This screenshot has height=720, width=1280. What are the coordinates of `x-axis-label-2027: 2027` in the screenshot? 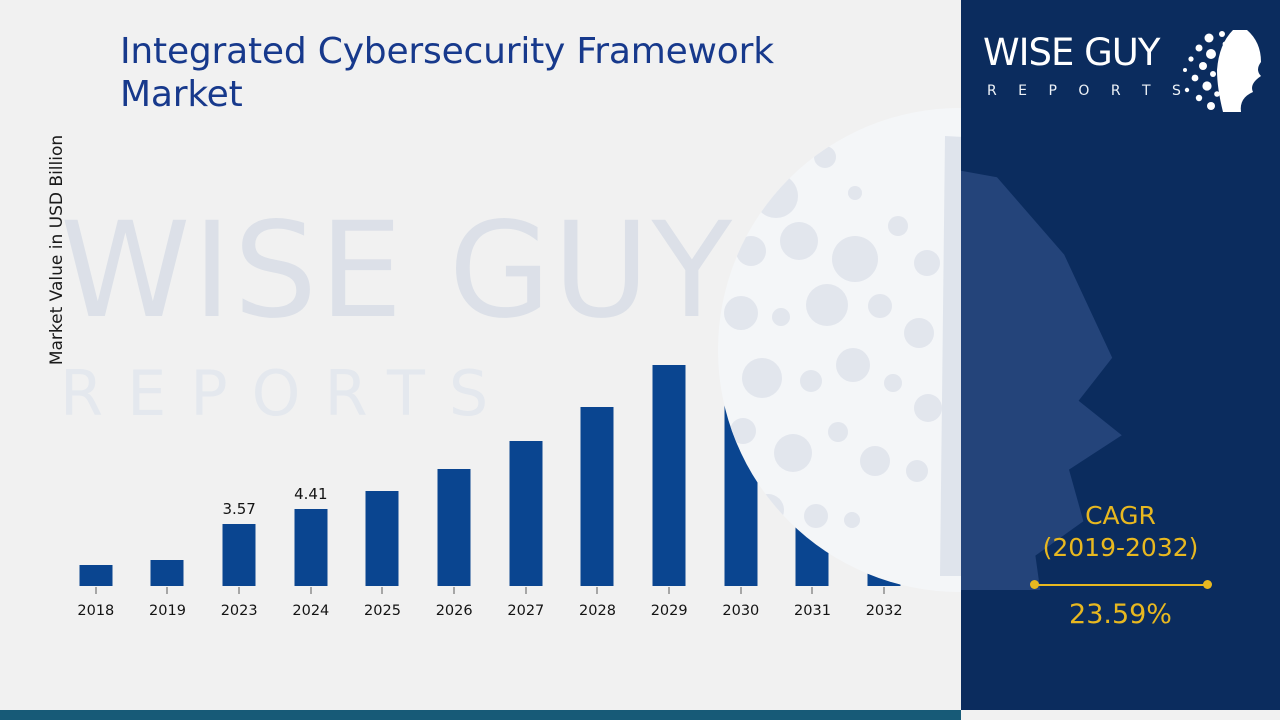 It's located at (526, 611).